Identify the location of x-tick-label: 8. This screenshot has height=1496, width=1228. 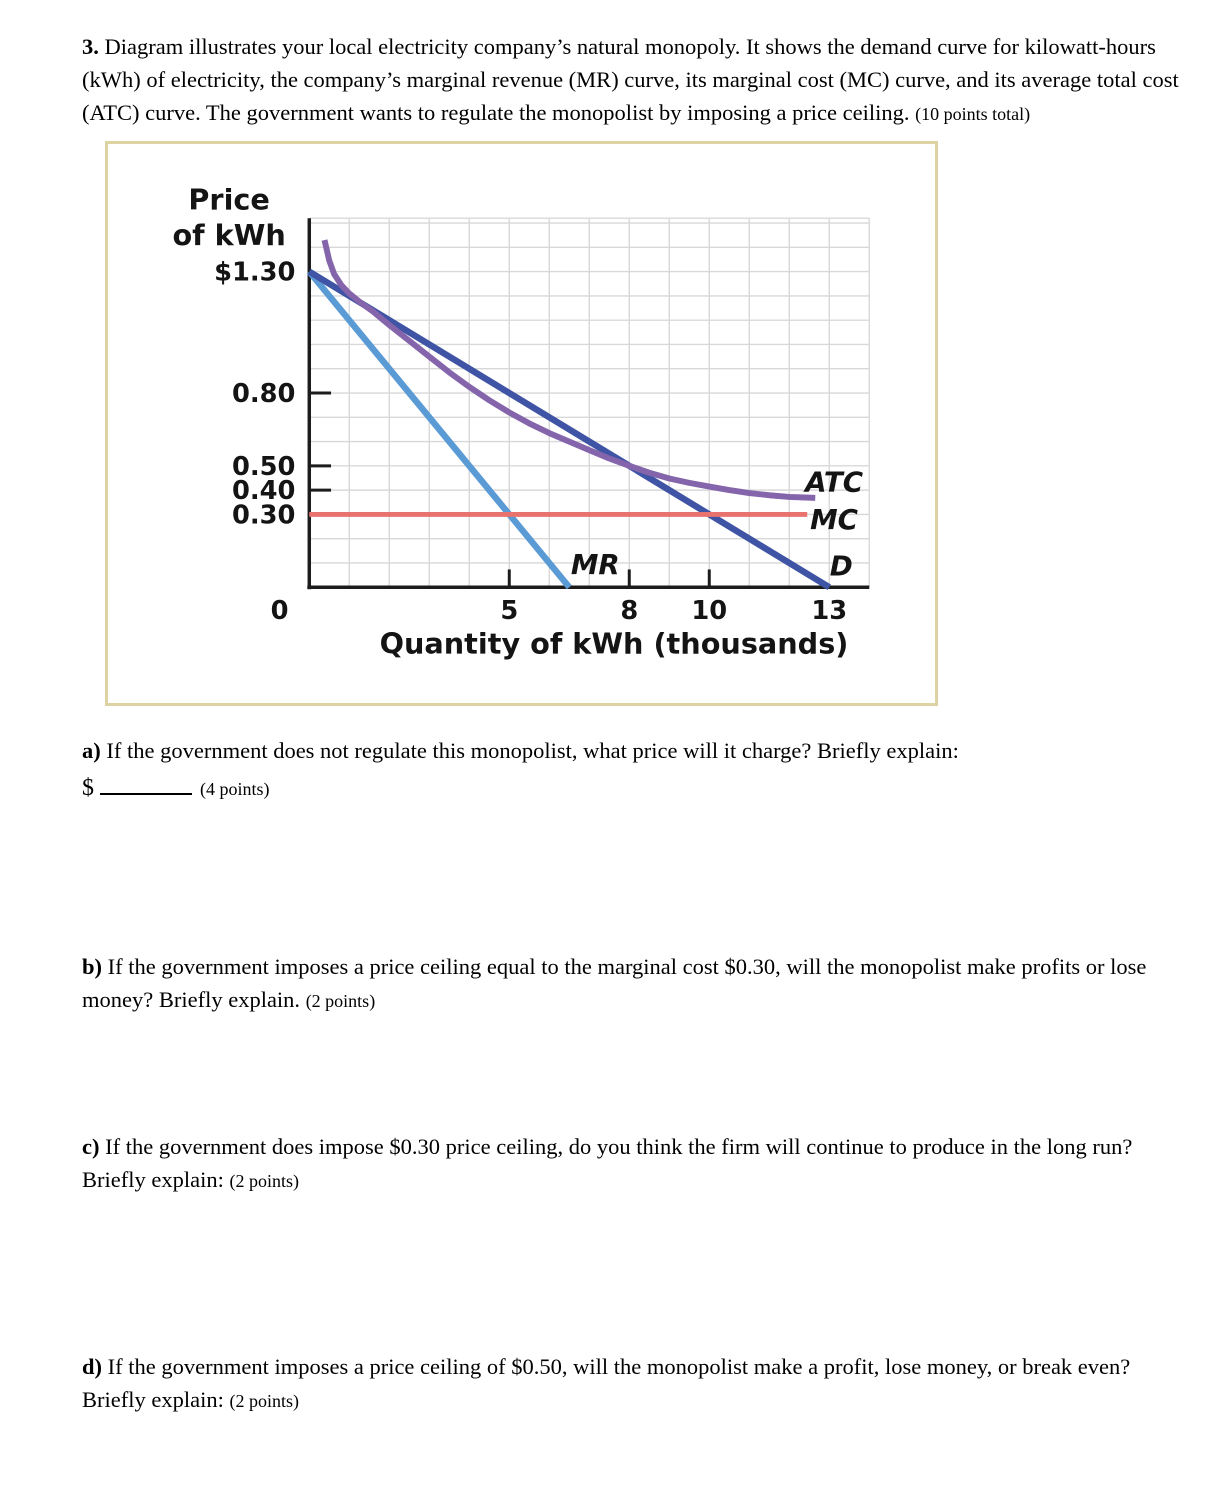
(629, 611).